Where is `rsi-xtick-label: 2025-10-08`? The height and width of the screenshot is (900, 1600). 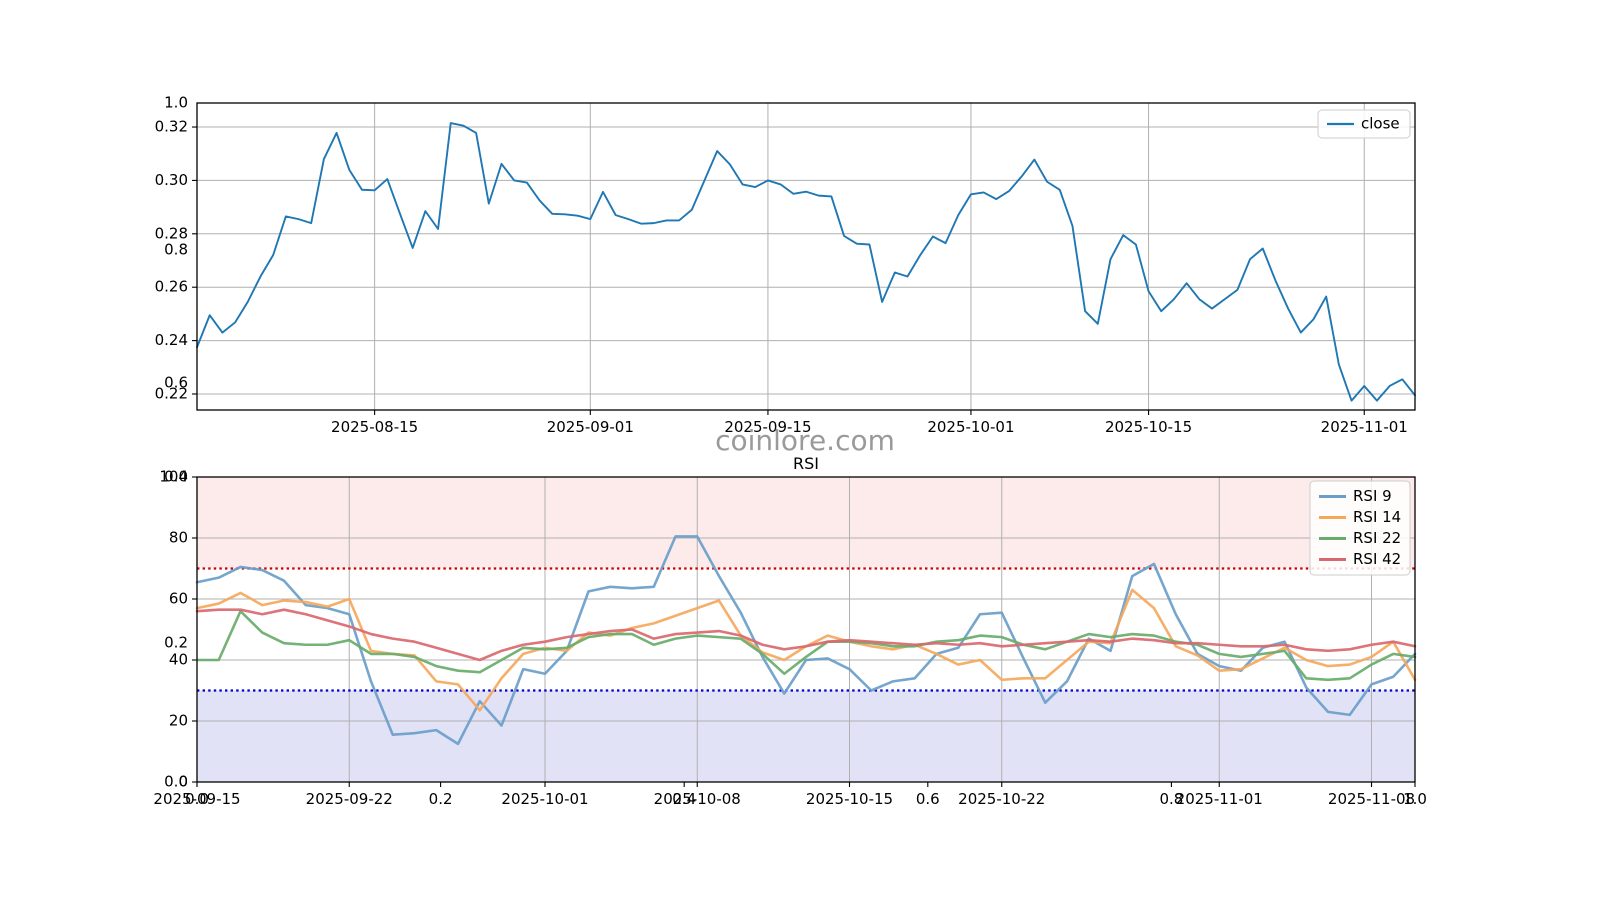 rsi-xtick-label: 2025-10-08 is located at coordinates (697, 799).